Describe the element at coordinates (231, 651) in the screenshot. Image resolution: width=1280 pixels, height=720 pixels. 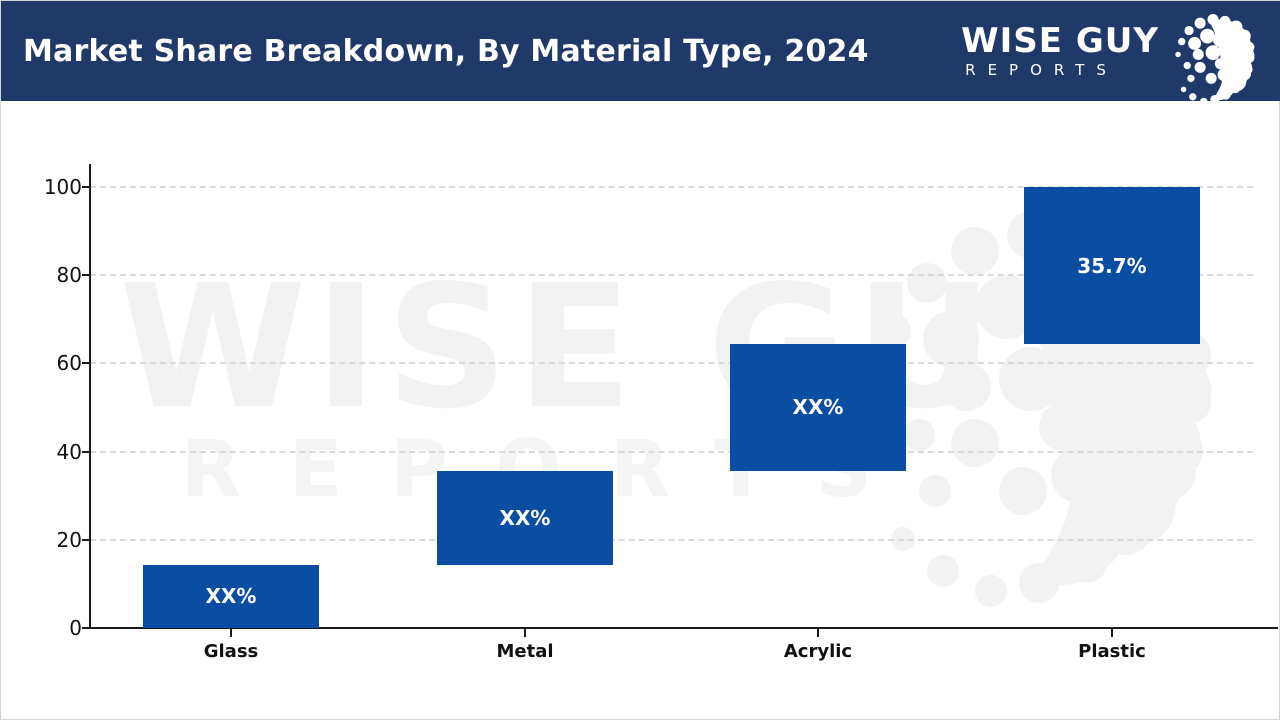
I see `x-axis-category-label: Glass` at that location.